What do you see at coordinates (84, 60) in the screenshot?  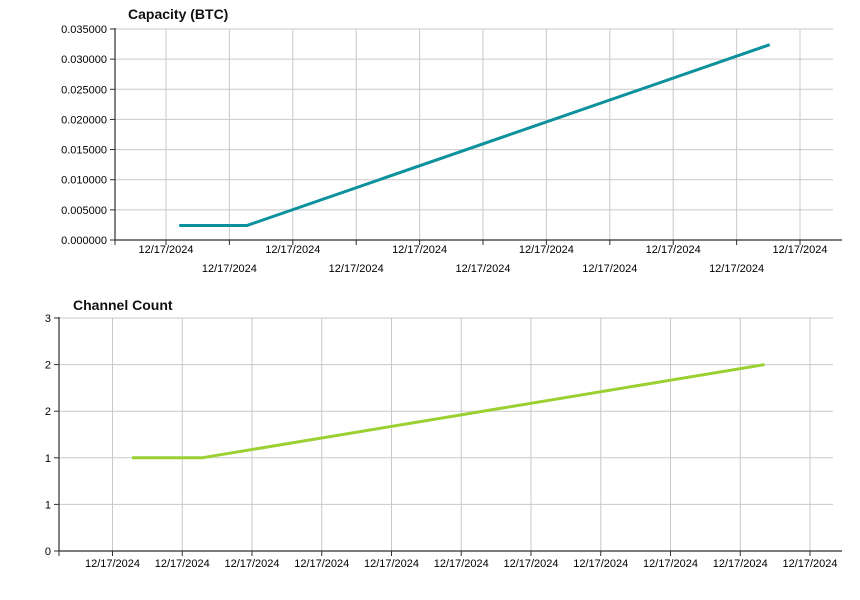 I see `y-tick-label: 0.030000` at bounding box center [84, 60].